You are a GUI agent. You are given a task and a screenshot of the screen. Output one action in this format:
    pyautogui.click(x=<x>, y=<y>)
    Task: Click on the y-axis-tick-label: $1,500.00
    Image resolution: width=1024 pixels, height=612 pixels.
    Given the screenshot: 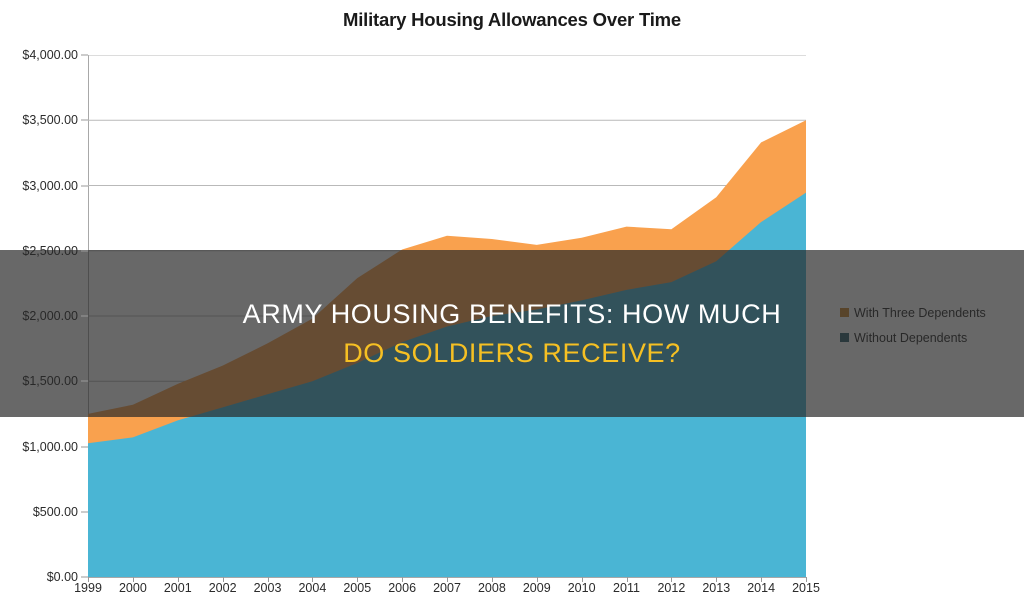 What is the action you would take?
    pyautogui.click(x=50, y=381)
    